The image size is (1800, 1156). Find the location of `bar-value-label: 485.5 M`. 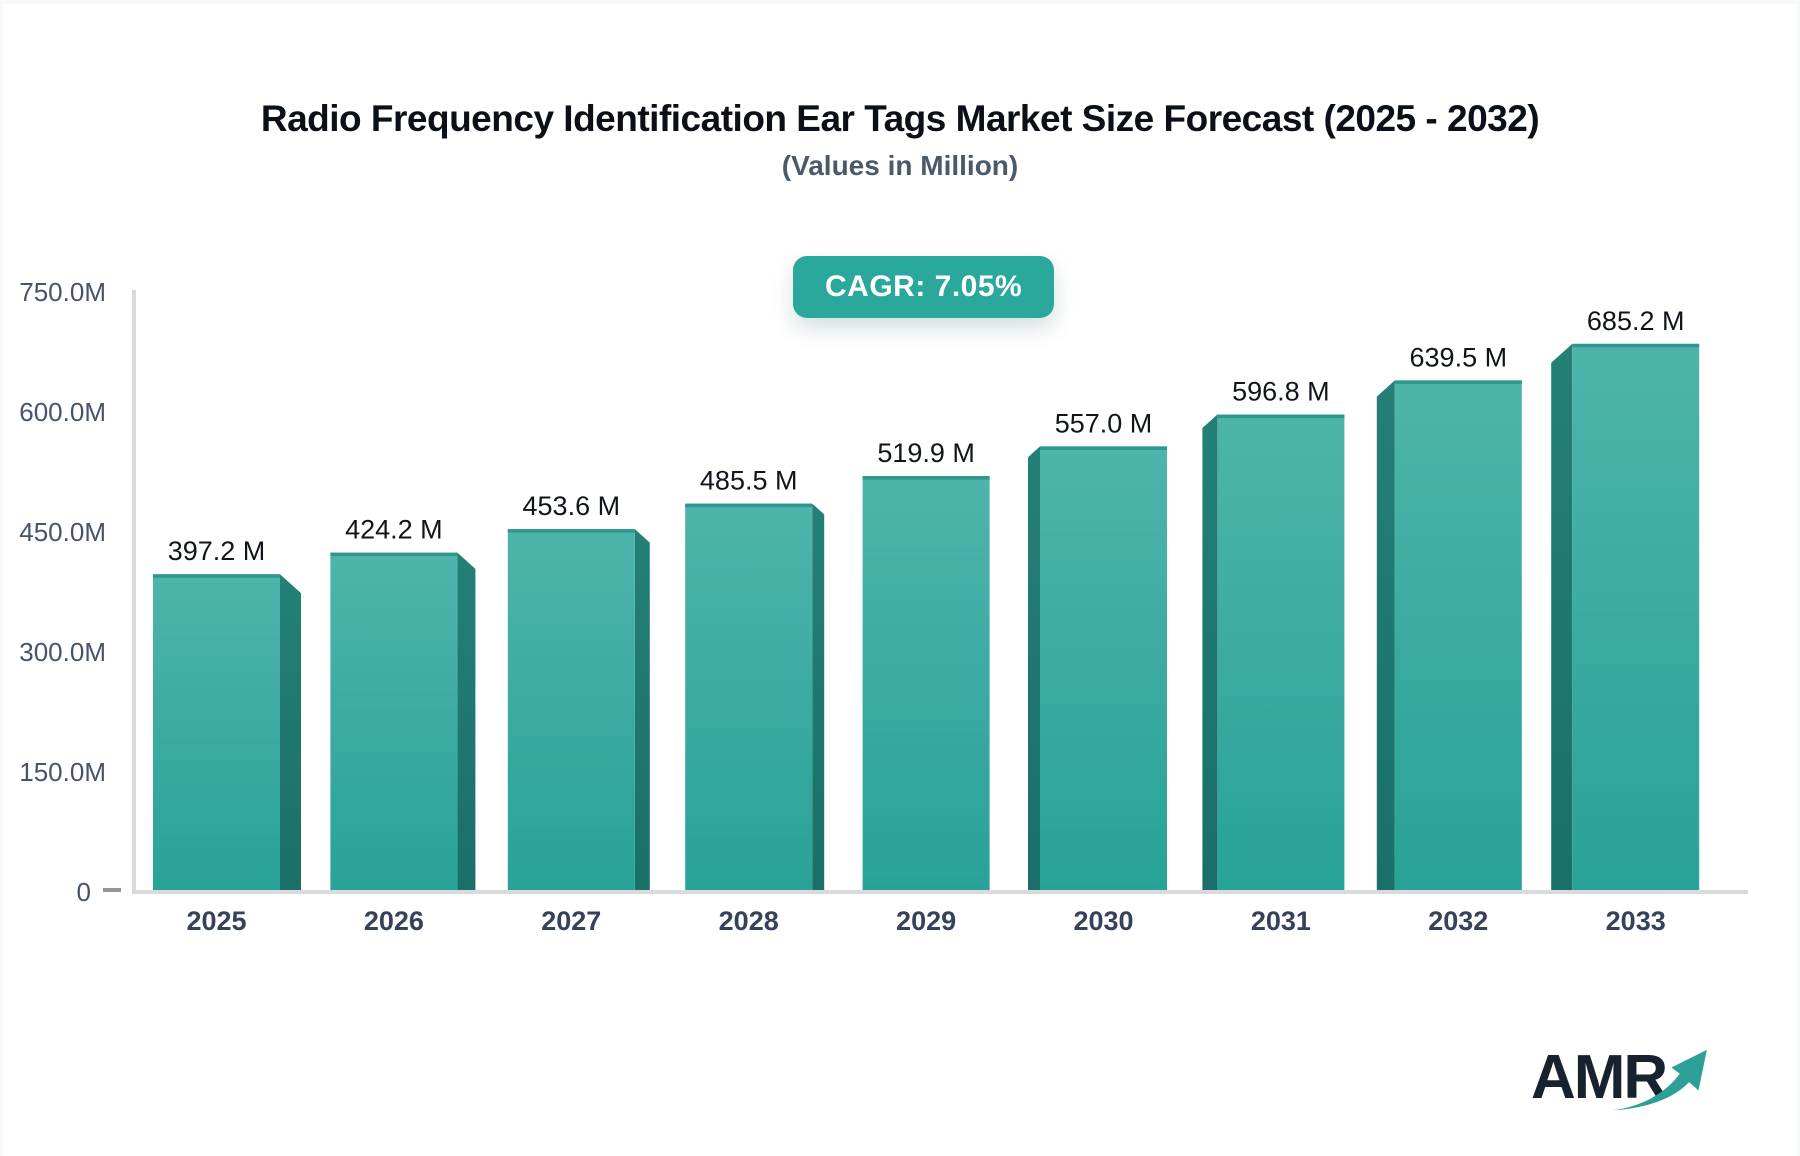

bar-value-label: 485.5 M is located at coordinates (749, 481).